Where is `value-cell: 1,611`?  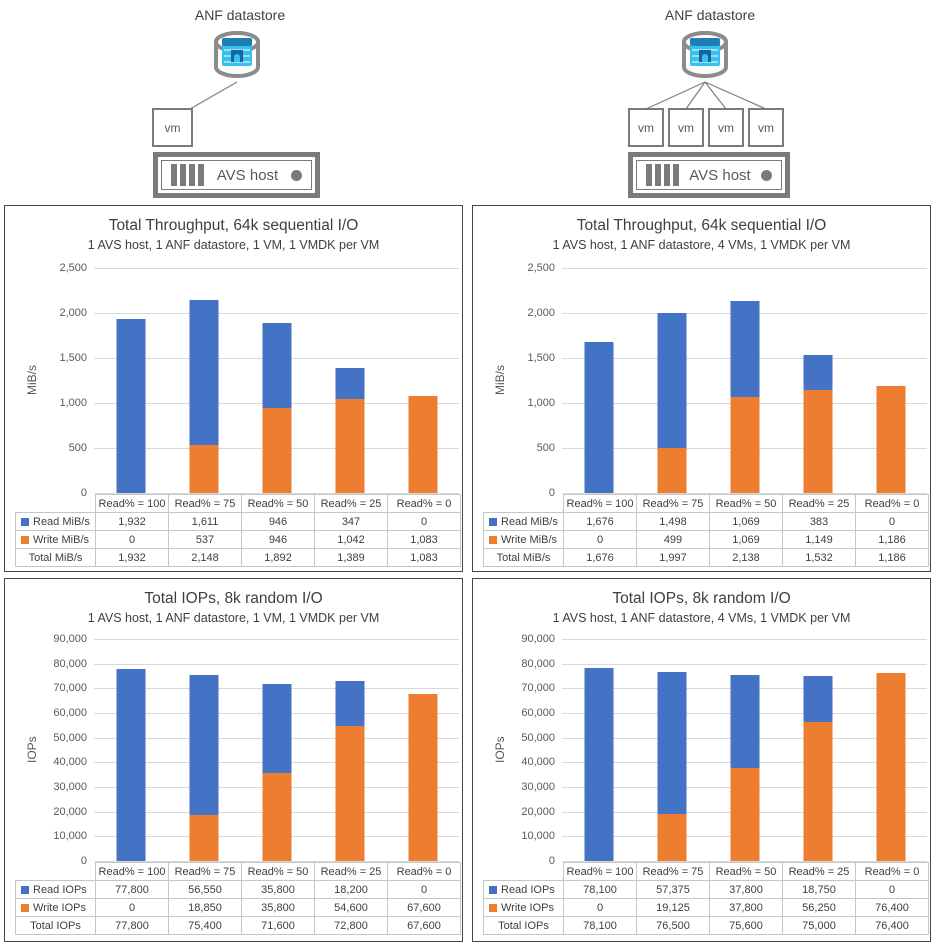 value-cell: 1,611 is located at coordinates (205, 521).